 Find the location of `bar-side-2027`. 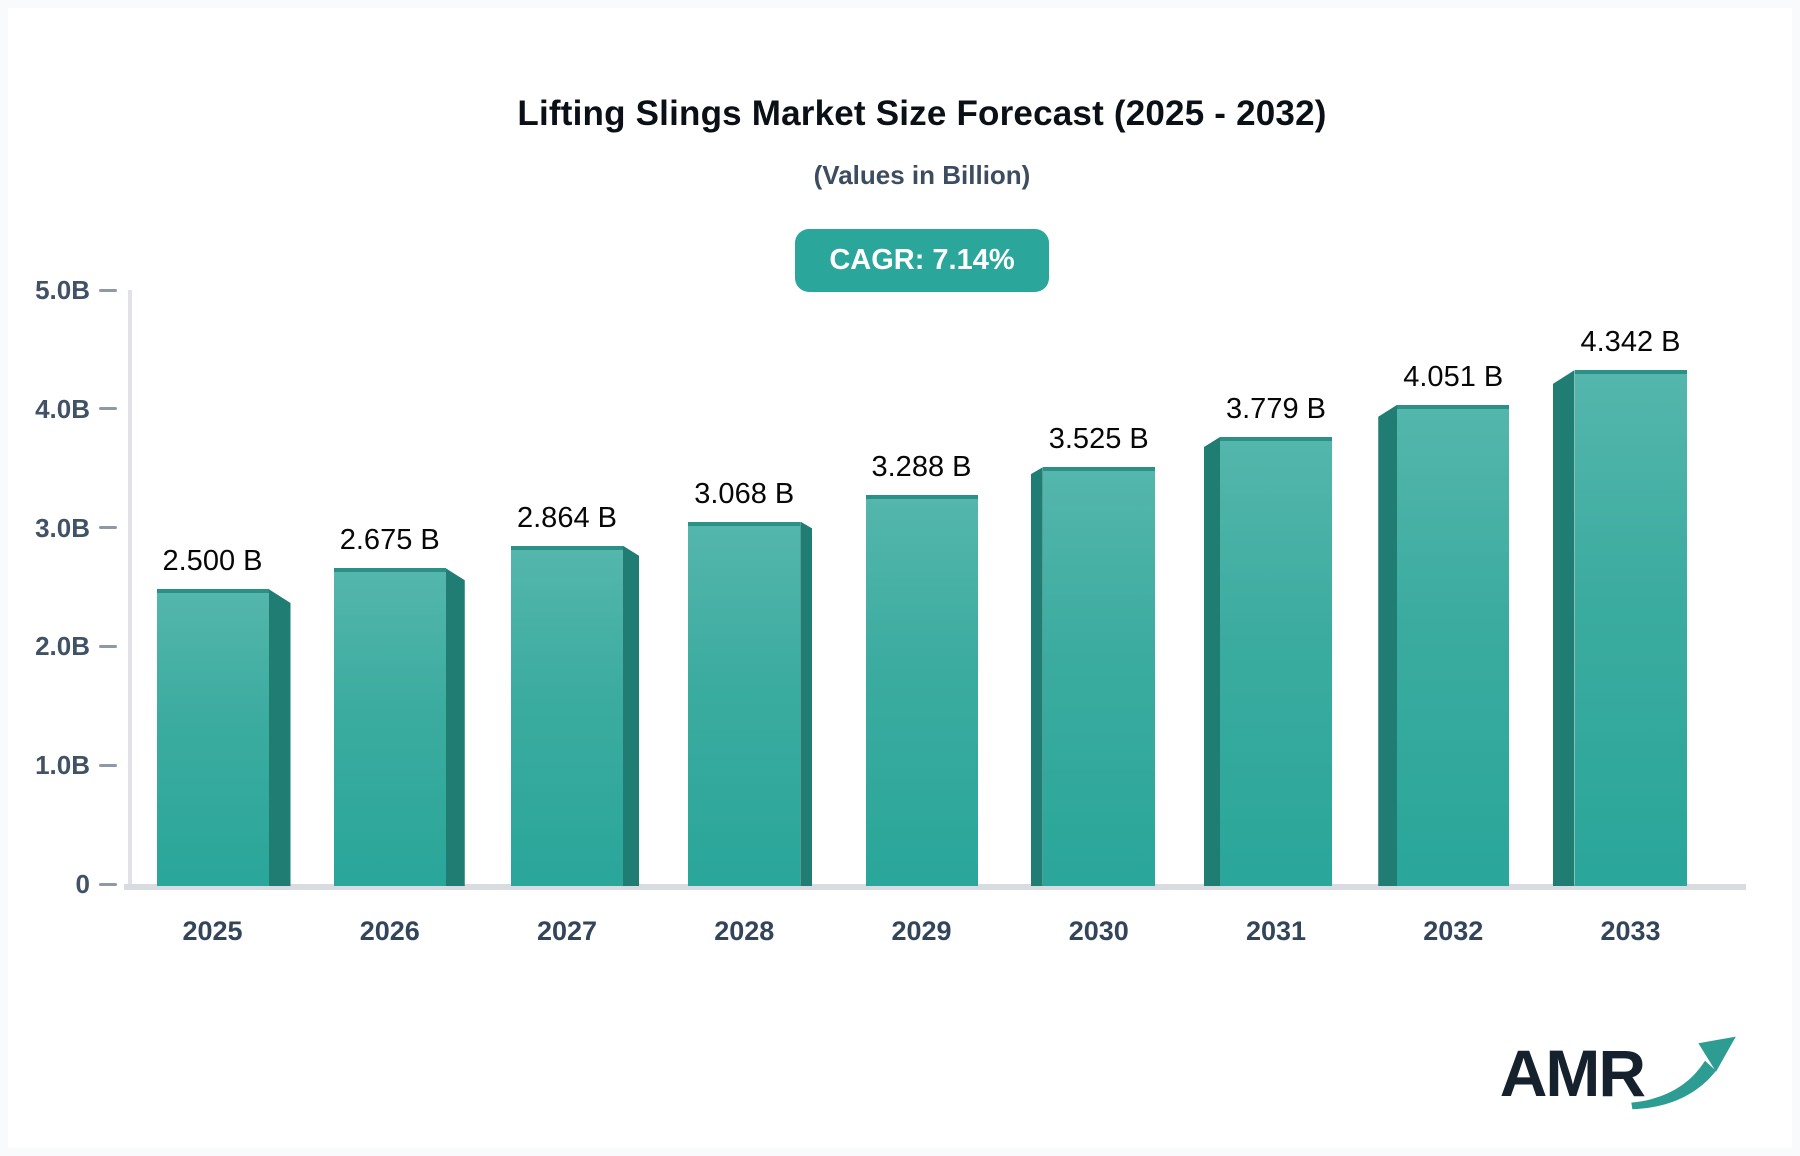

bar-side-2027 is located at coordinates (631, 715).